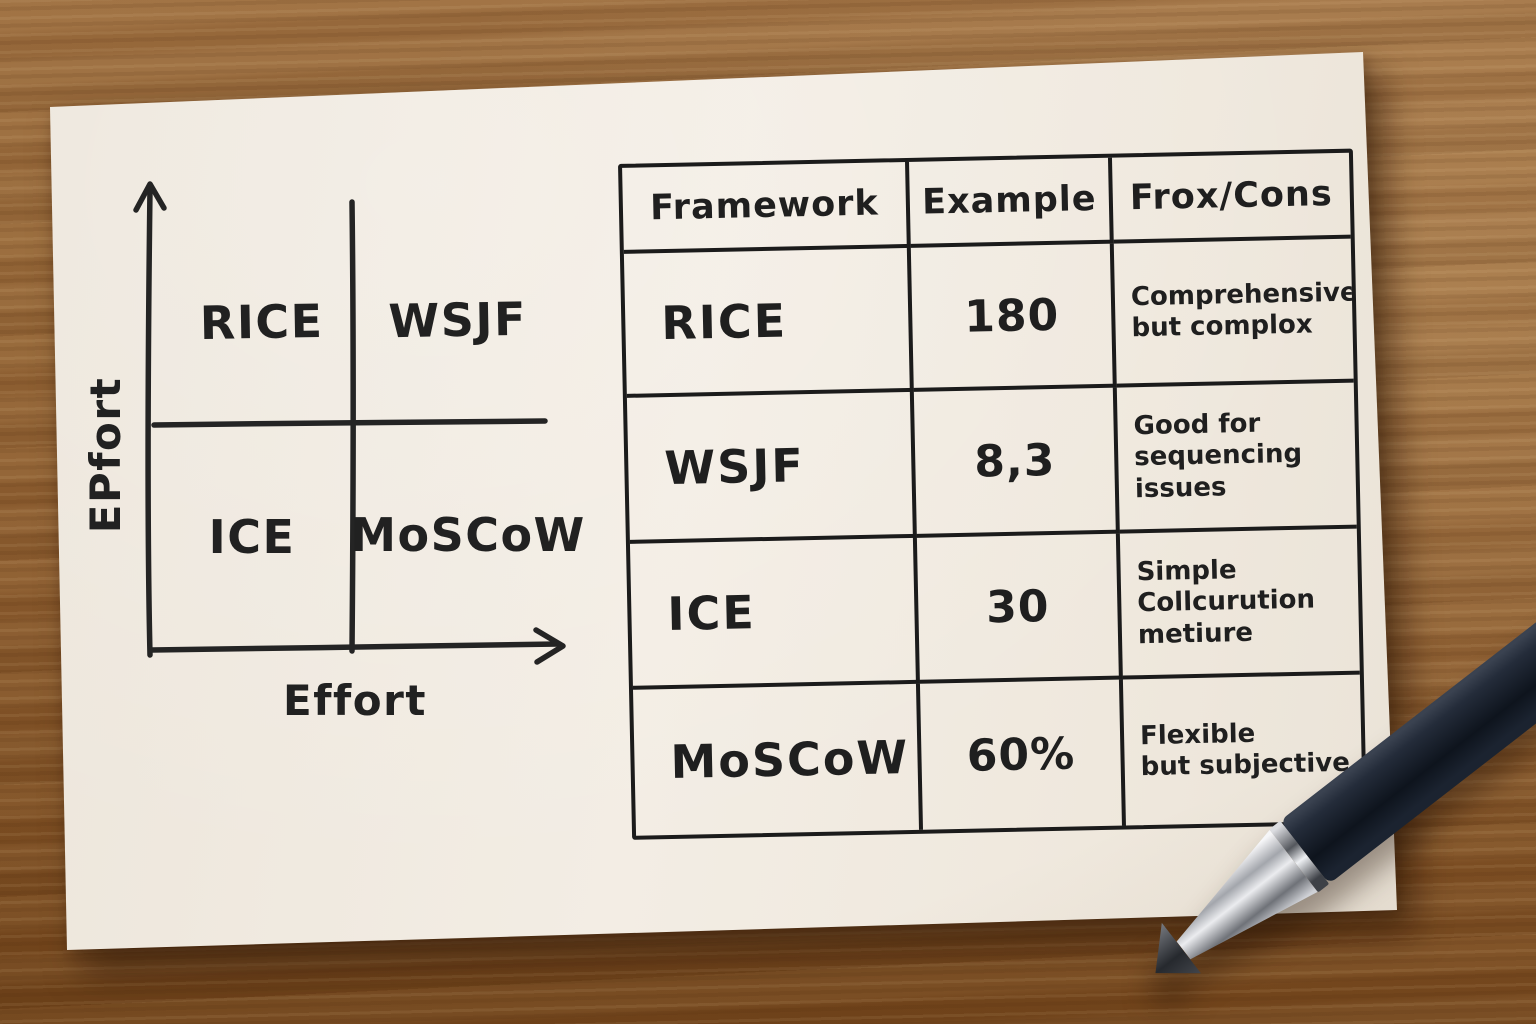 This screenshot has height=1024, width=1536. Describe the element at coordinates (1236, 458) in the screenshot. I see `notes-cell: Good for sequencing issues` at that location.